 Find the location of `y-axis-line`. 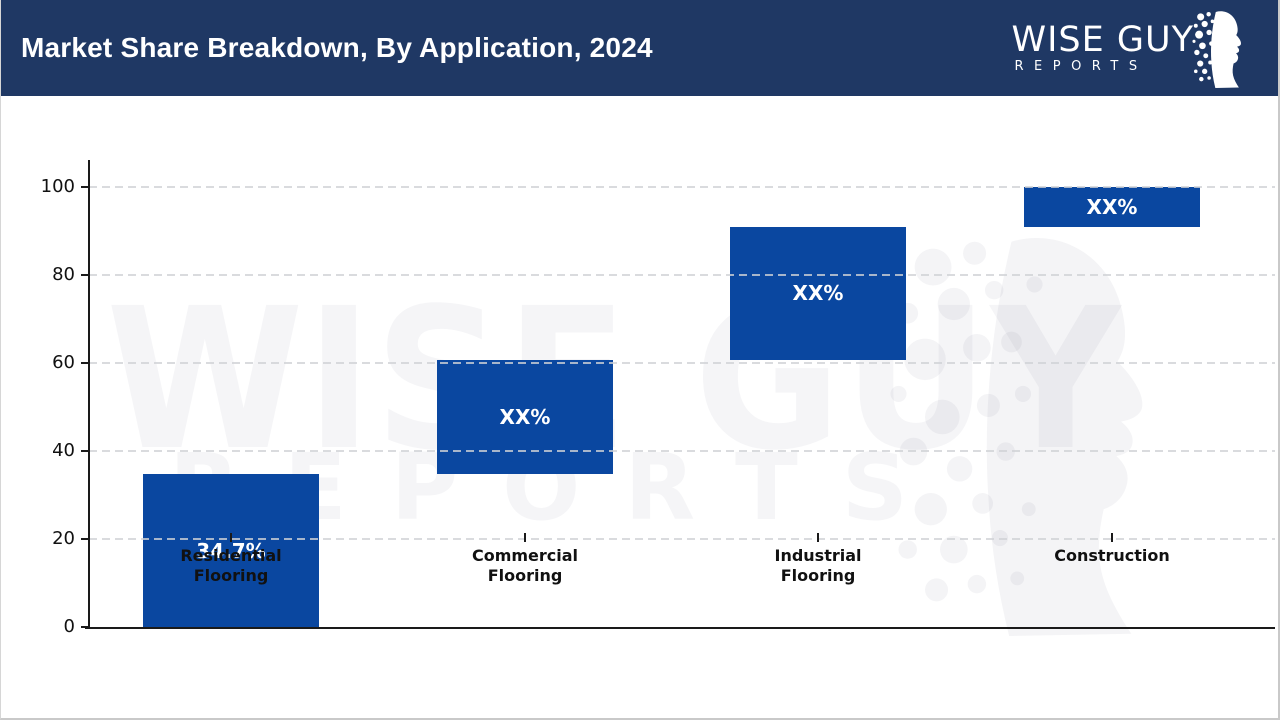

y-axis-line is located at coordinates (89, 394).